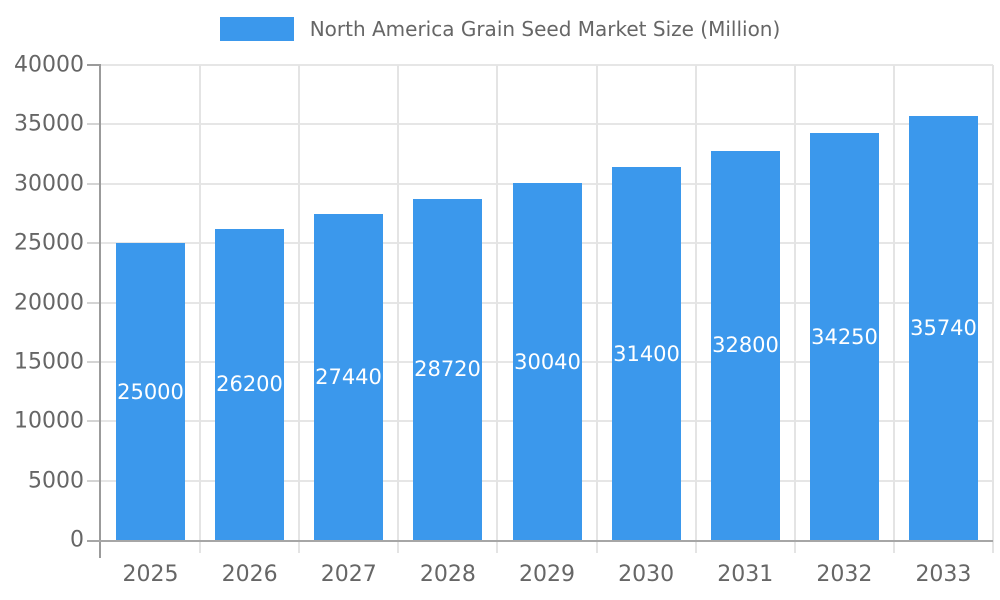  I want to click on bar: 27440, so click(348, 377).